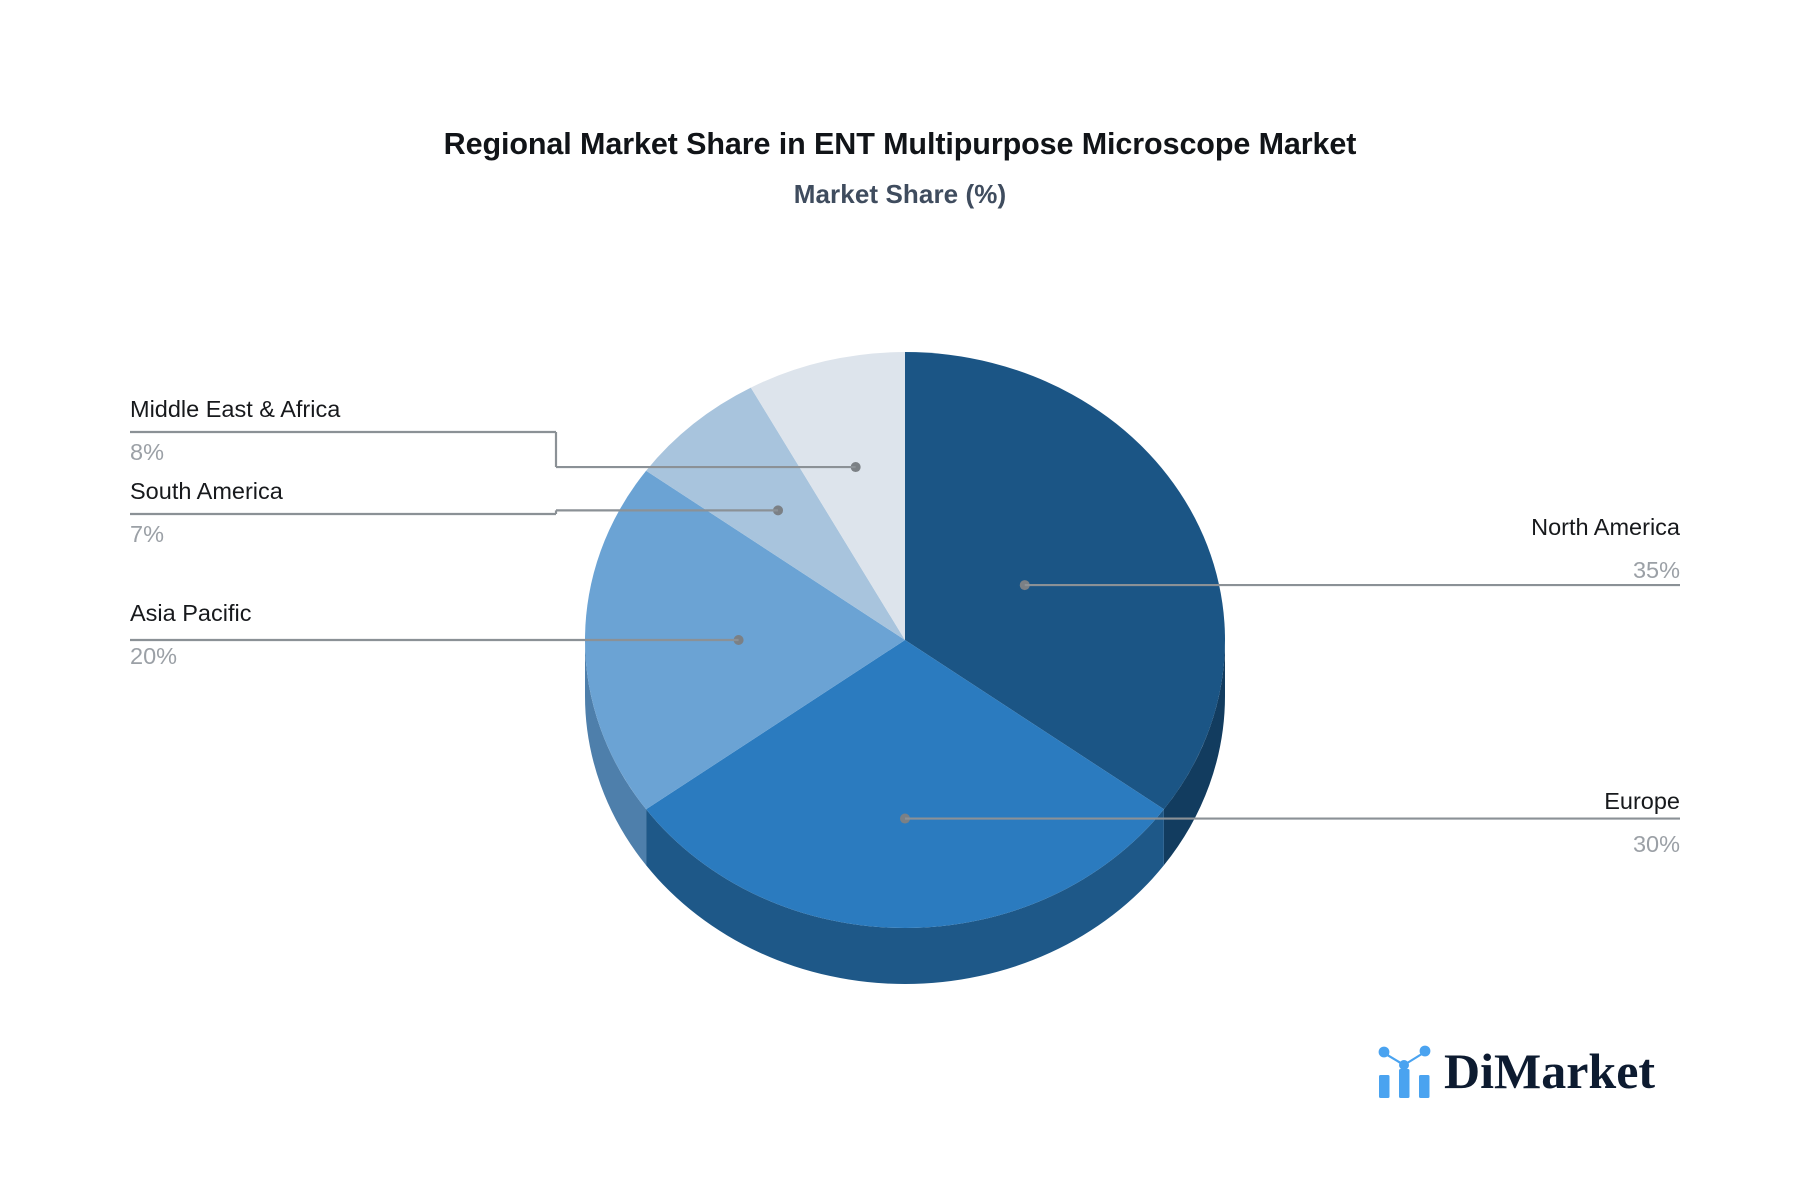  Describe the element at coordinates (206, 512) in the screenshot. I see `callout-south-america: South America 7%` at that location.